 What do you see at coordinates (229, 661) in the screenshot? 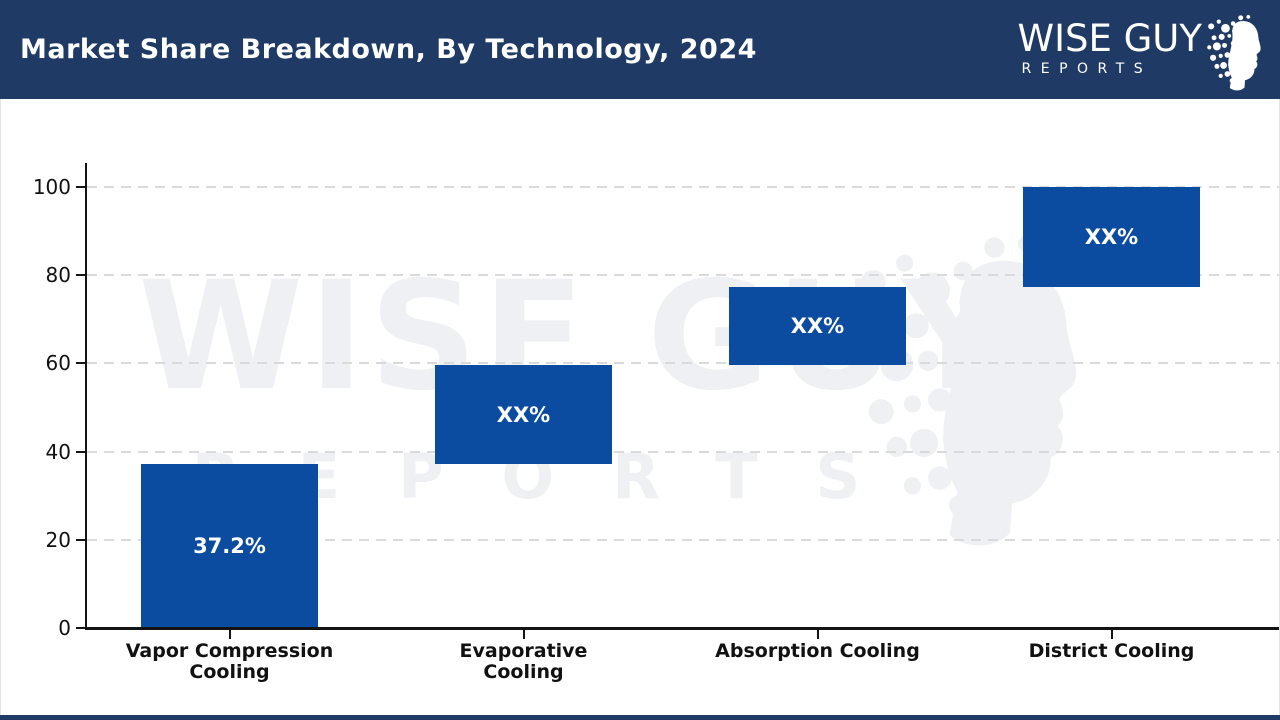
I see `category-label-1: Vapor Compression Cooling` at bounding box center [229, 661].